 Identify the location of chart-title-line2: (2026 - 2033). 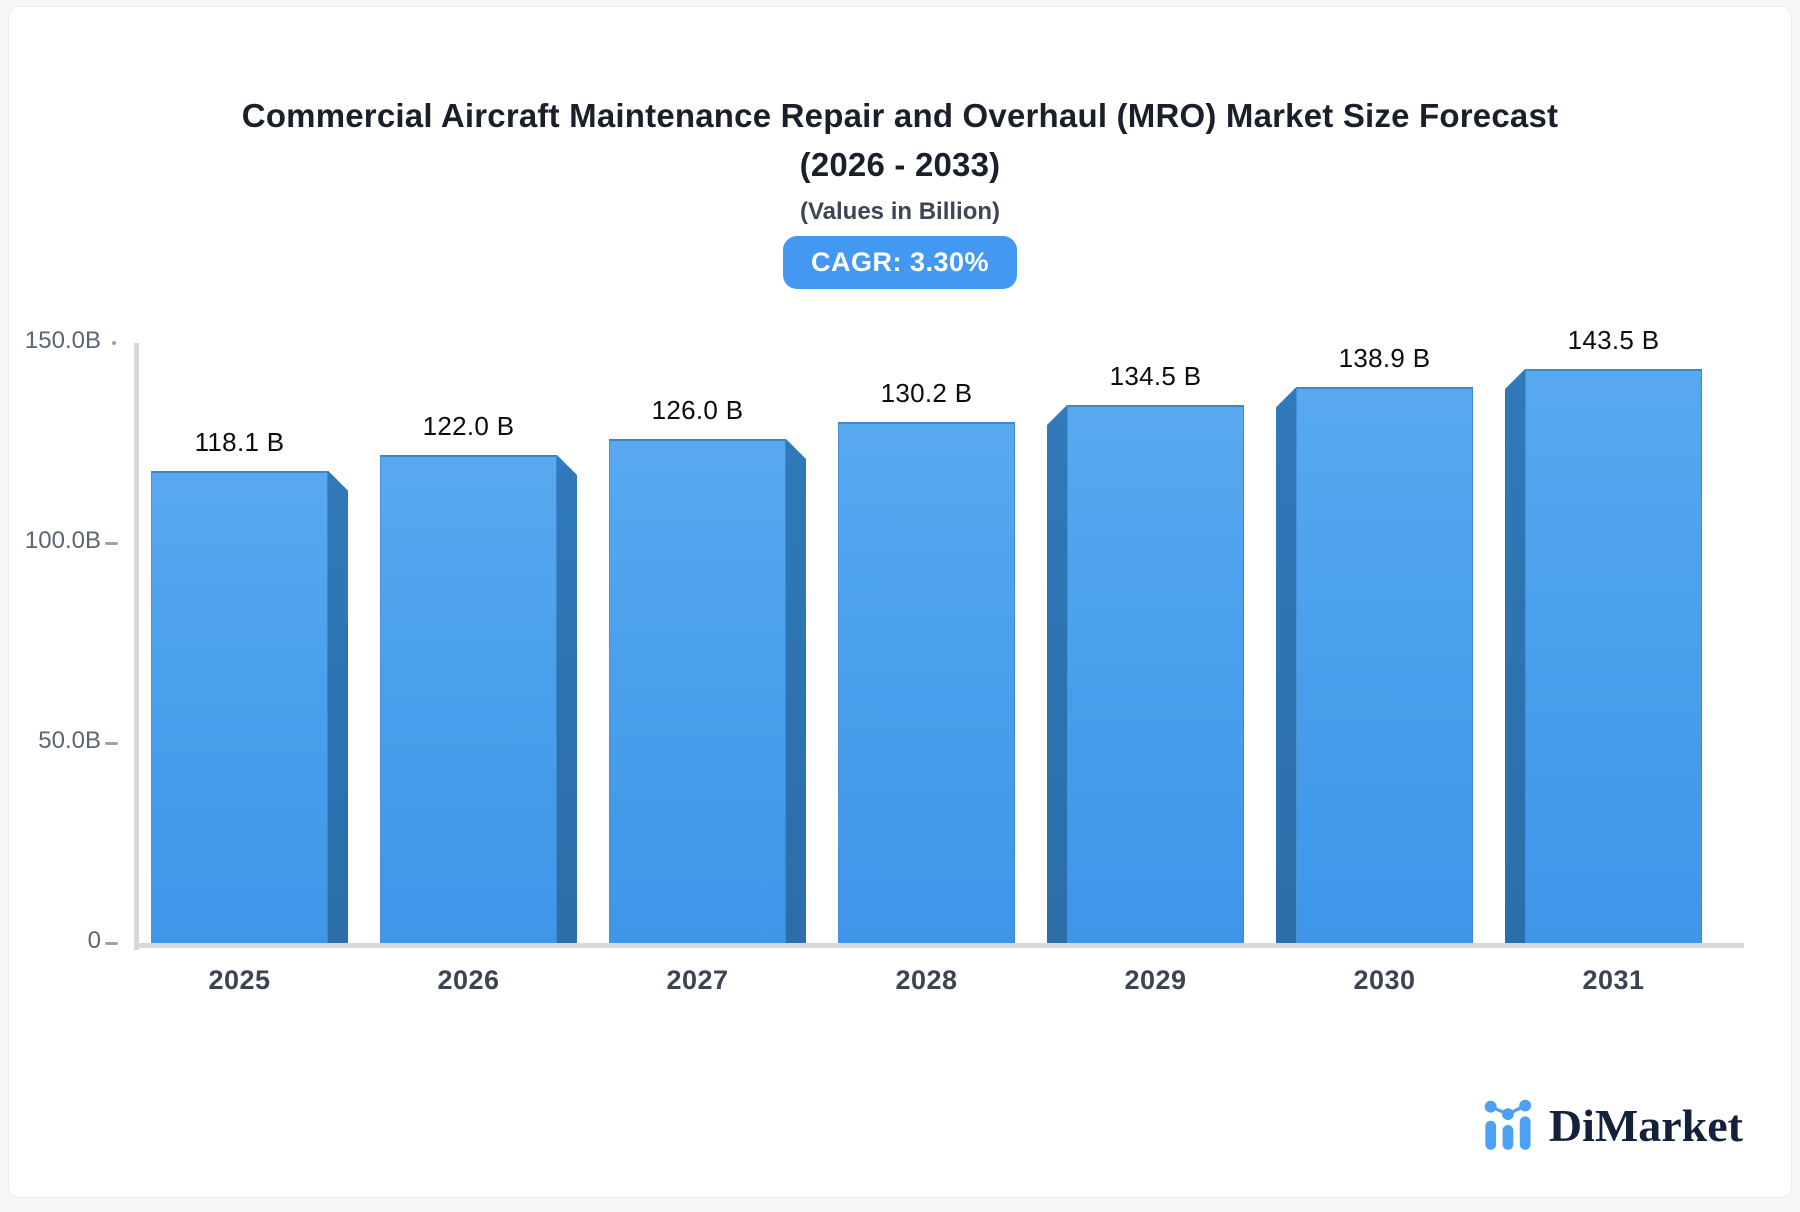
(900, 164).